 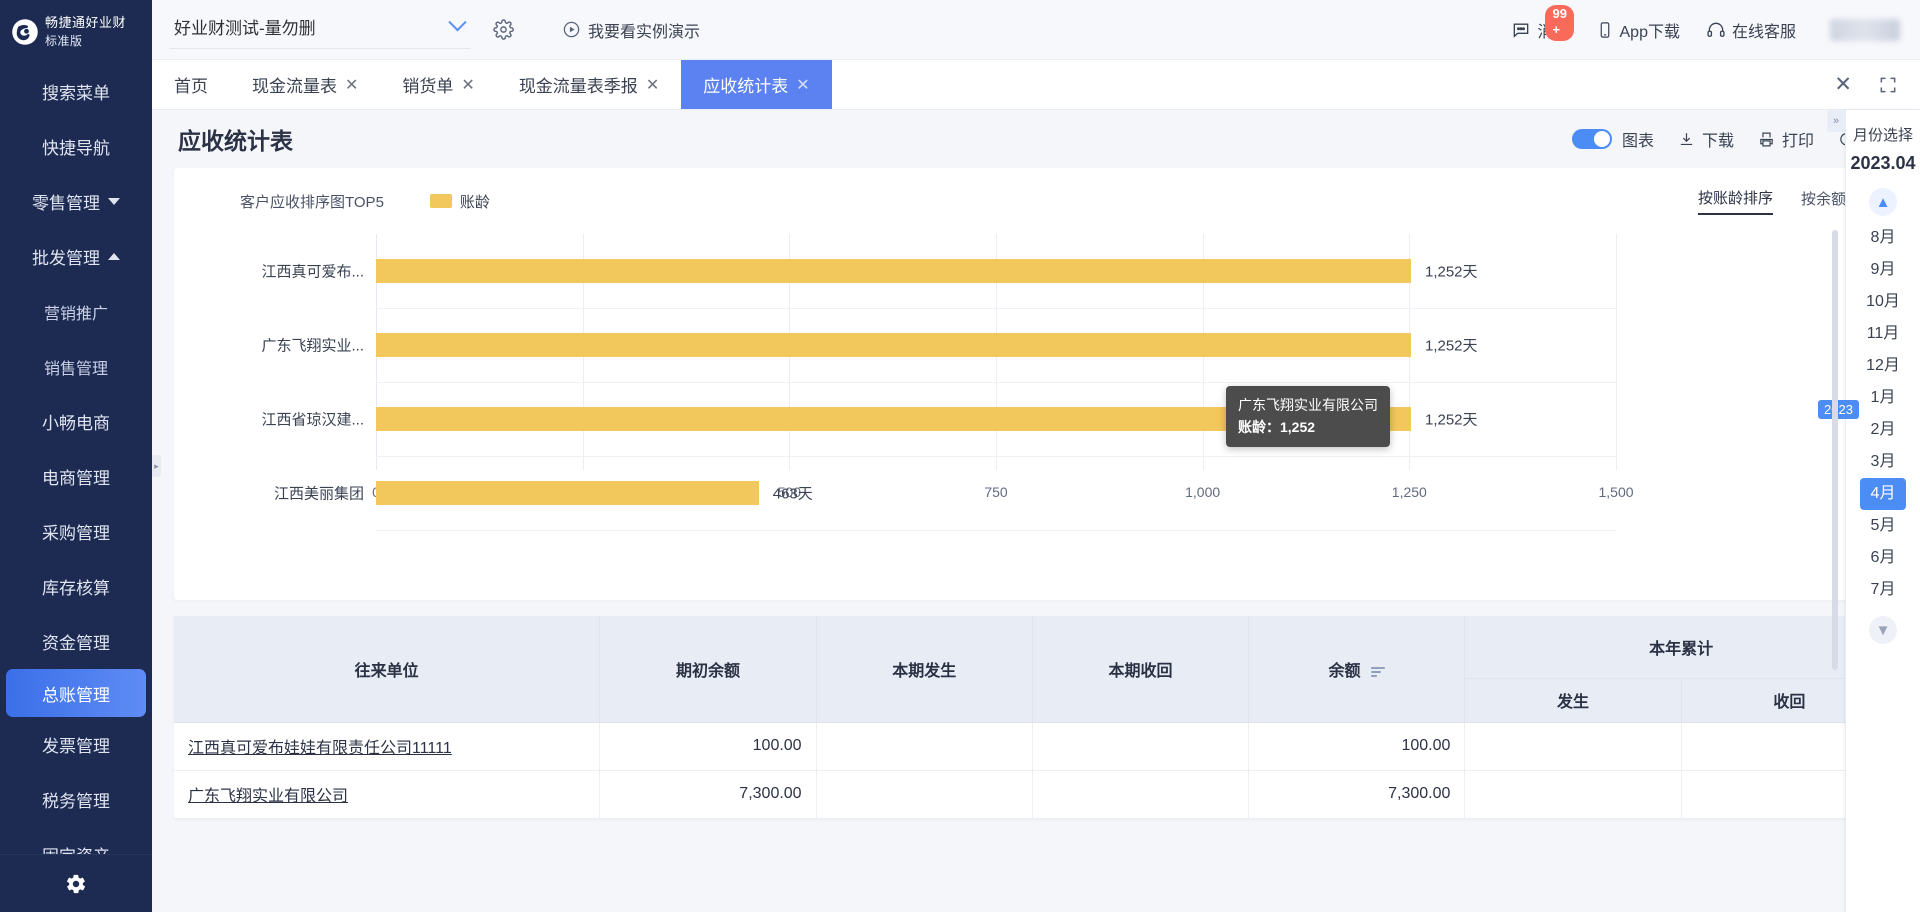 I want to click on org-selector-value: 好业财测试-量勿删, so click(x=245, y=28).